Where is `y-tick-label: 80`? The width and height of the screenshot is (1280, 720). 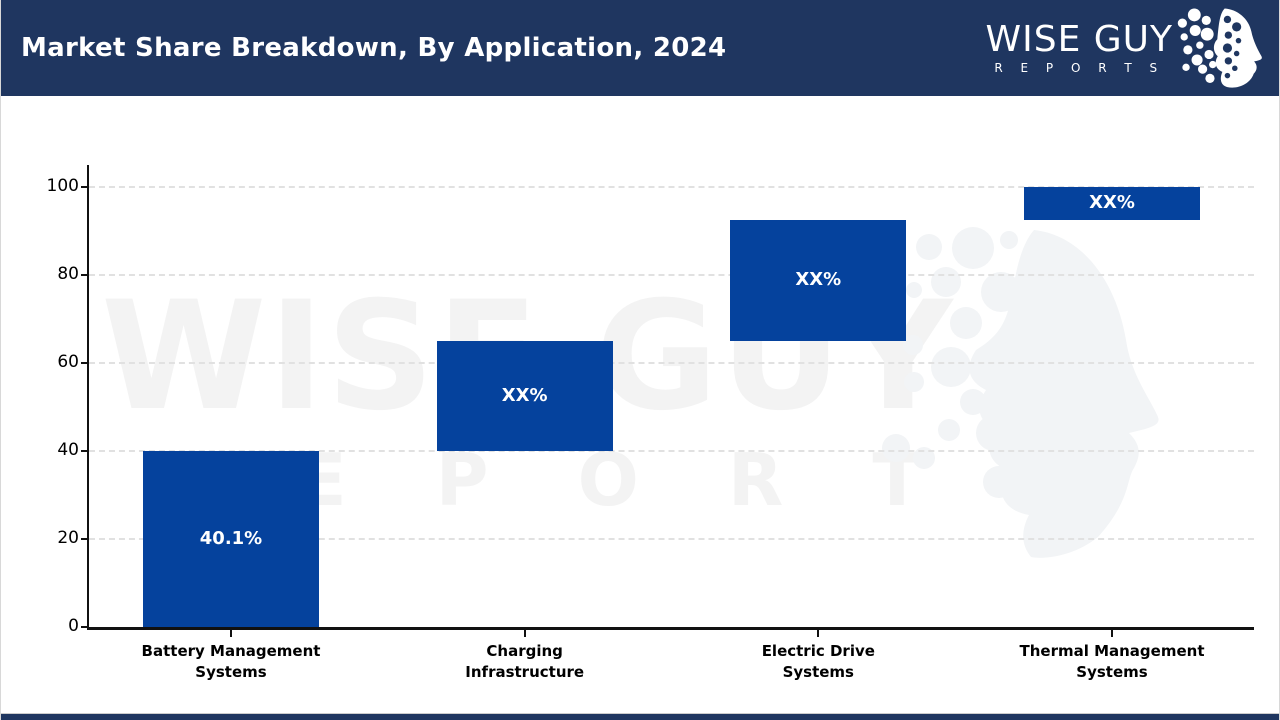
y-tick-label: 80 is located at coordinates (68, 274).